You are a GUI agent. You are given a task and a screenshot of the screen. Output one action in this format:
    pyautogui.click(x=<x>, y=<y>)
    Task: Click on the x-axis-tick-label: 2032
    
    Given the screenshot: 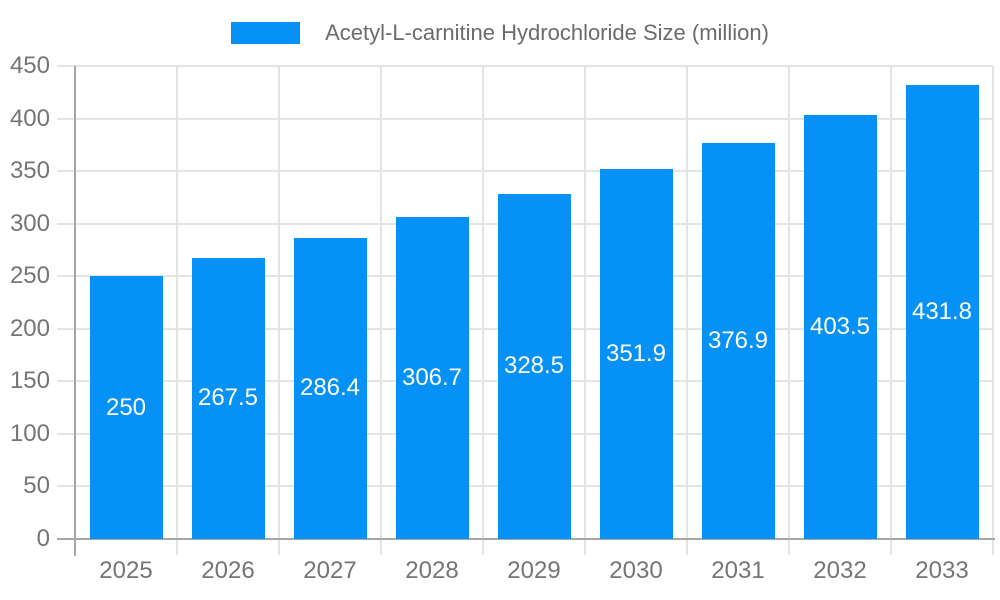 What is the action you would take?
    pyautogui.click(x=840, y=570)
    